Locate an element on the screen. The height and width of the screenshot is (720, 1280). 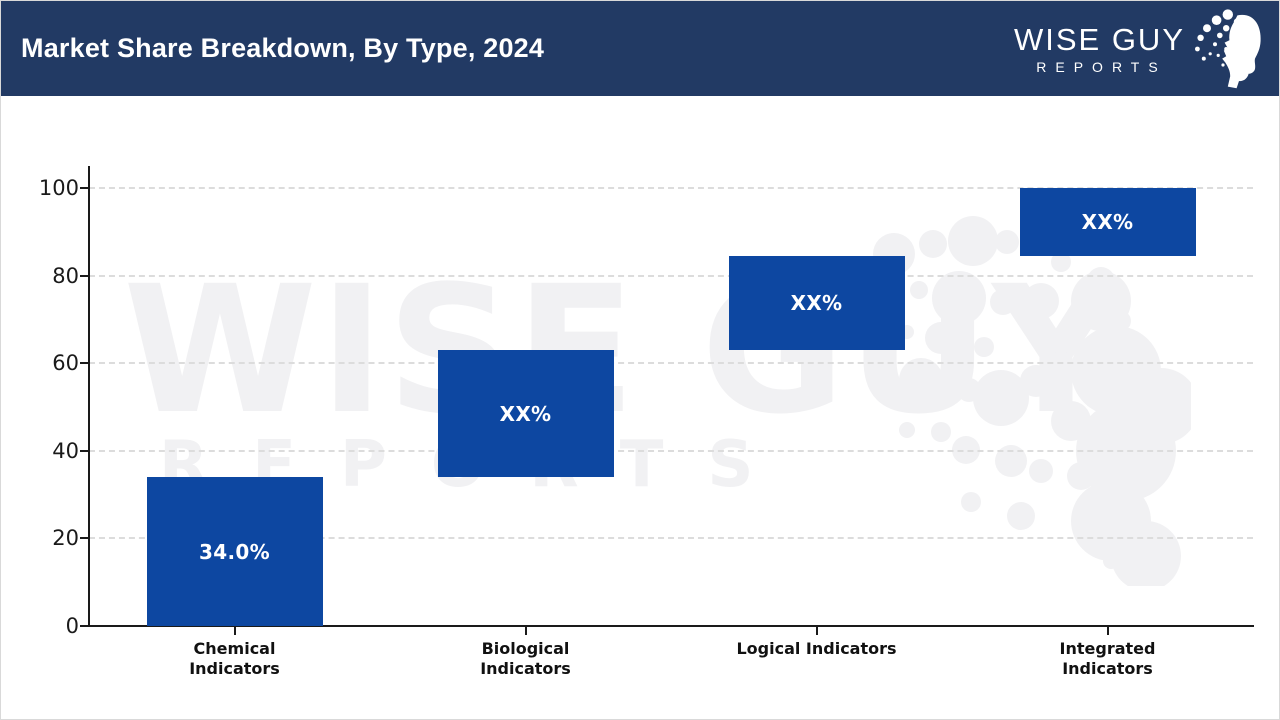
y-tick-label-0: 0 is located at coordinates (72, 626).